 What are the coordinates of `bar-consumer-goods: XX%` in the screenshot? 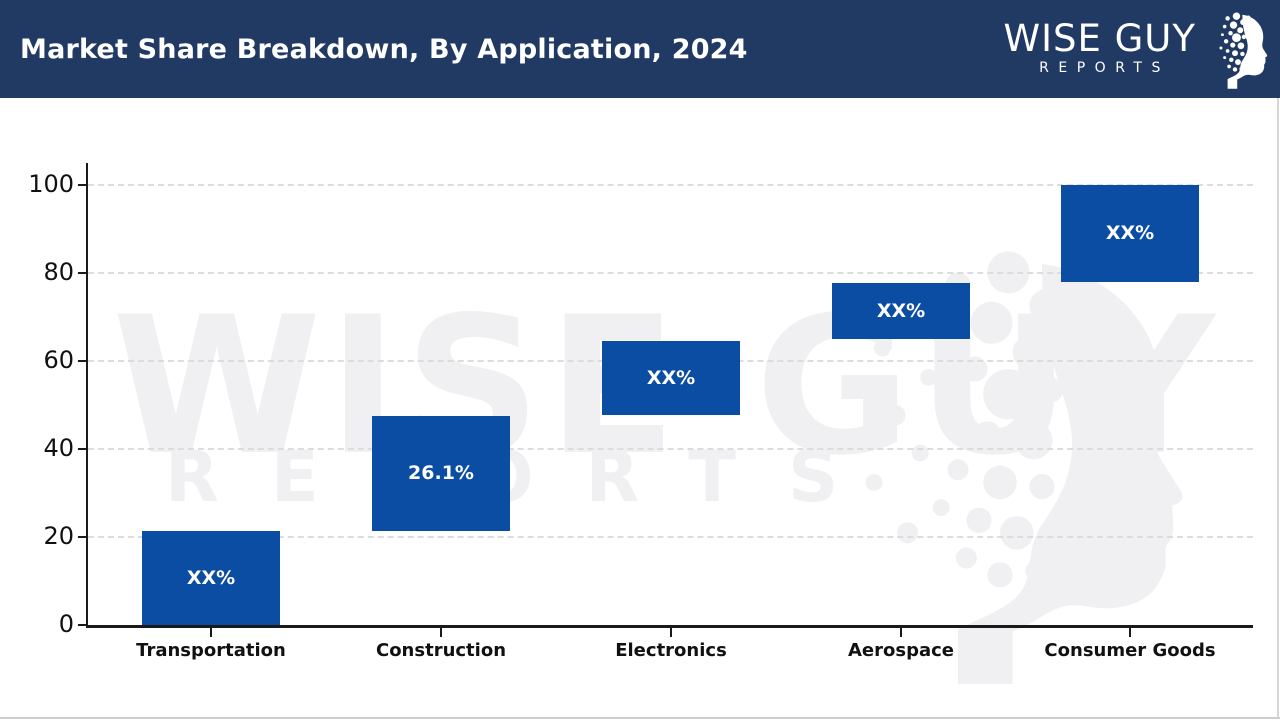 It's located at (1130, 233).